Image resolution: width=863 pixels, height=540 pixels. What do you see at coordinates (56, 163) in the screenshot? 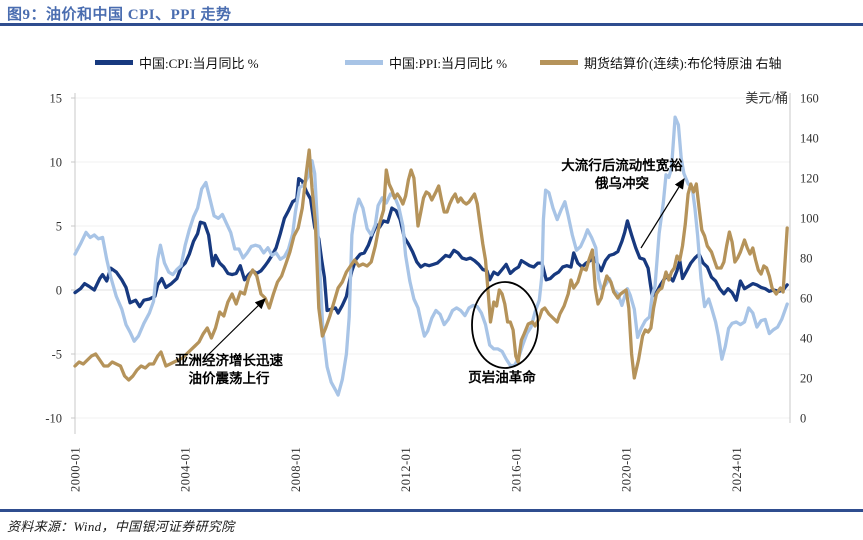
I see `left-axis-tick-label: 10` at bounding box center [56, 163].